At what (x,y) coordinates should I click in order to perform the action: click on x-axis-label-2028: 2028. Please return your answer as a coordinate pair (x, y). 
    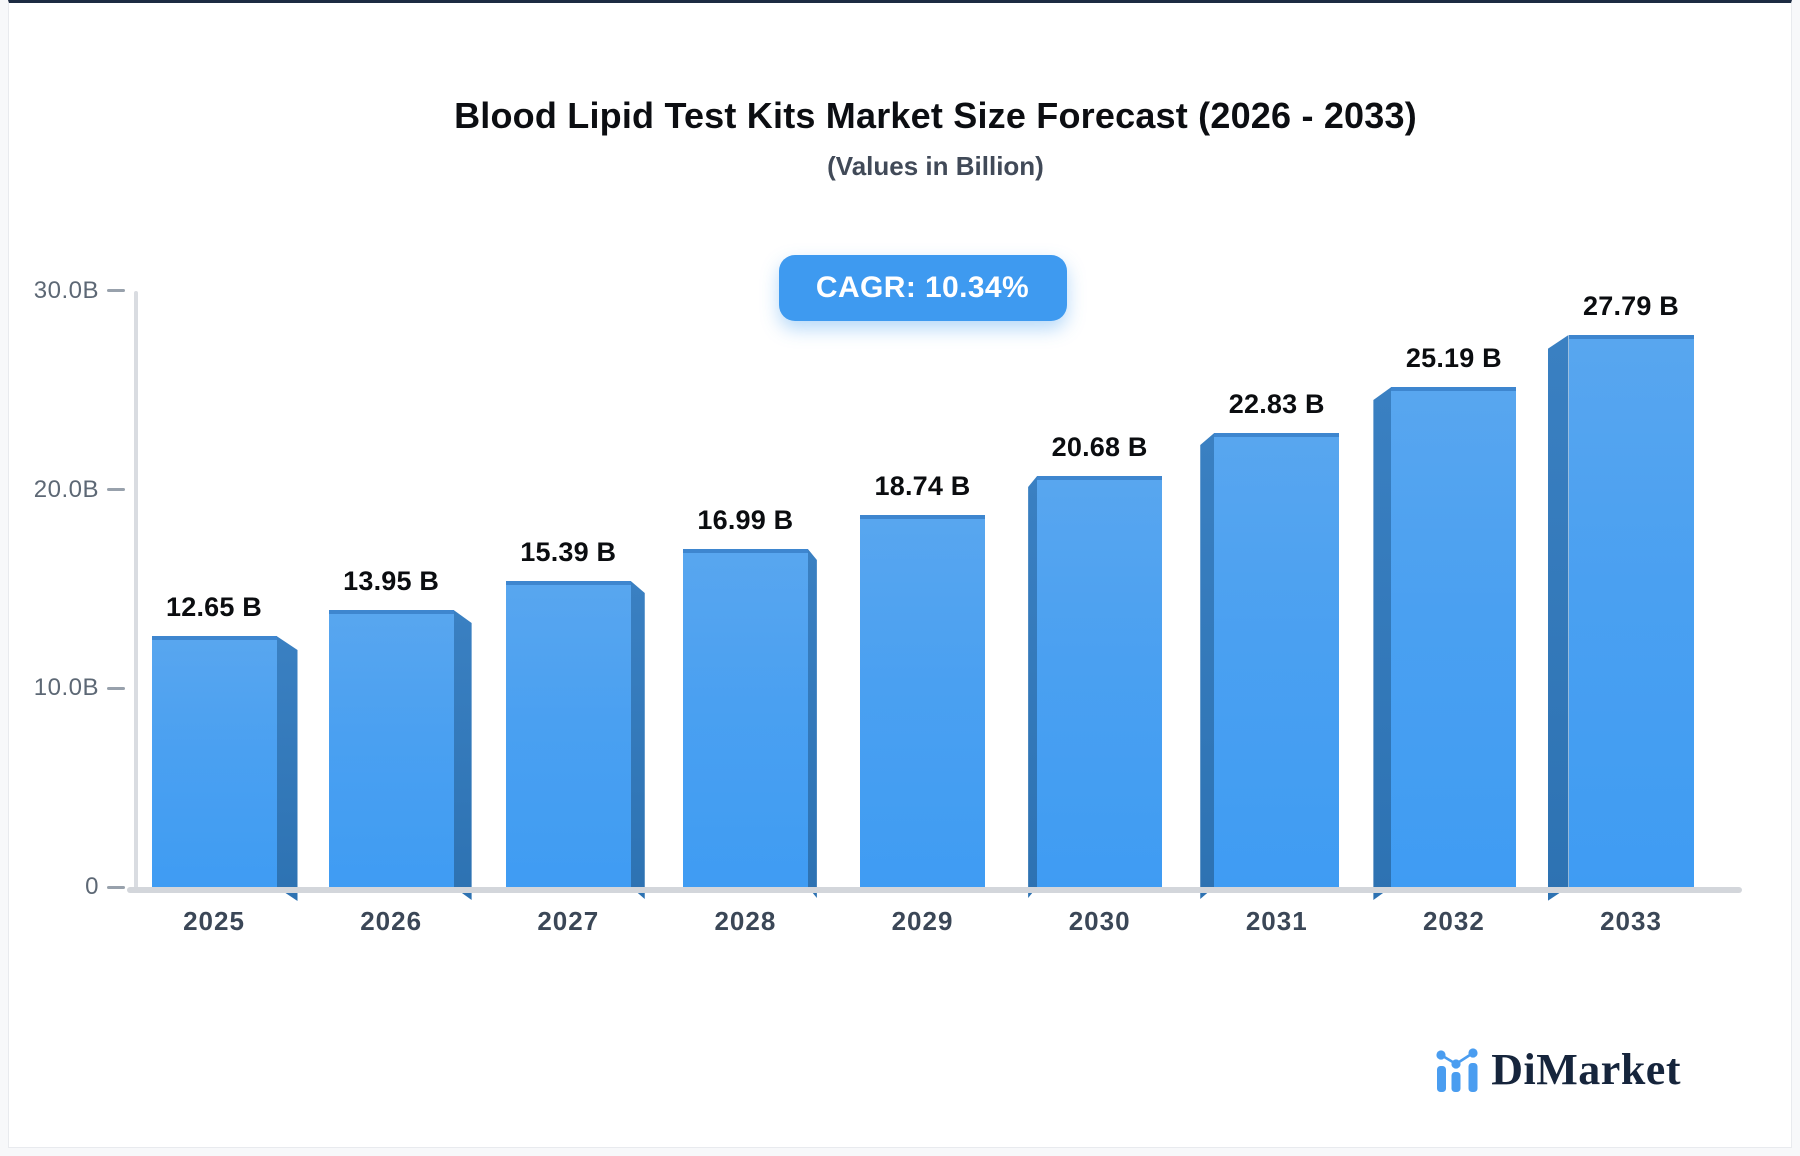
    Looking at the image, I should click on (745, 921).